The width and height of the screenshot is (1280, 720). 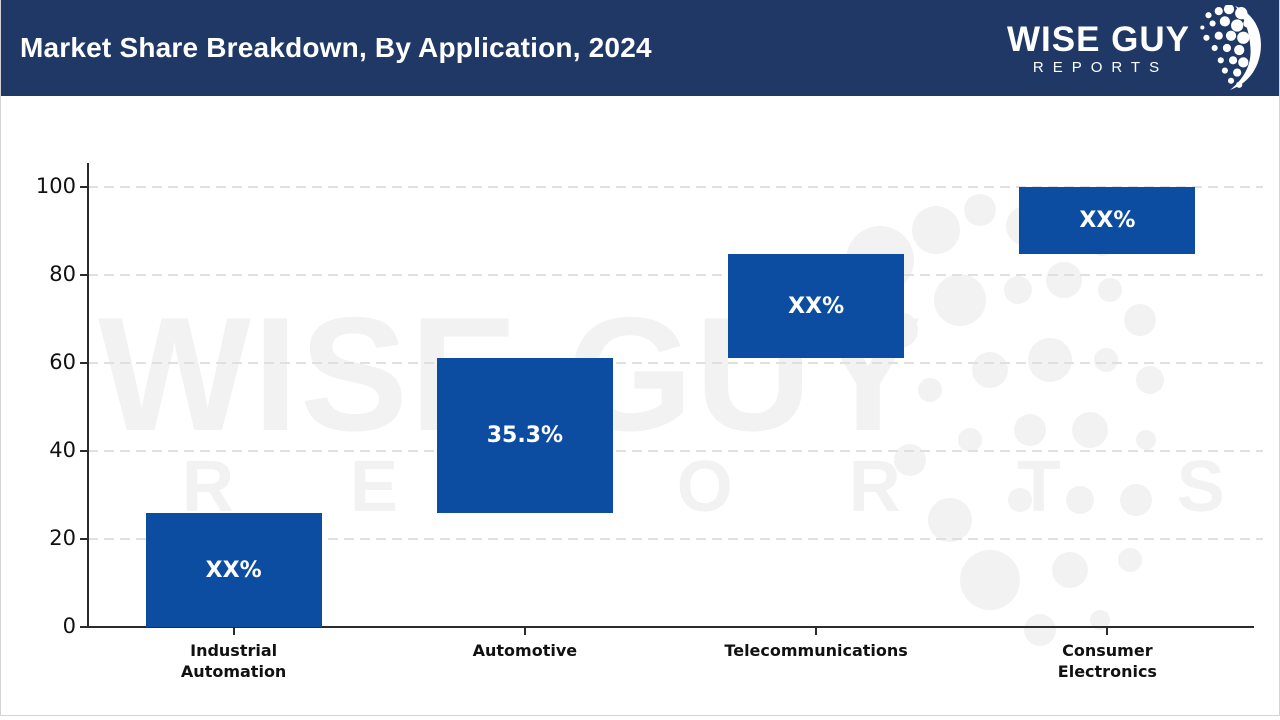 I want to click on bar-industrial-automation: XX%, so click(x=233, y=570).